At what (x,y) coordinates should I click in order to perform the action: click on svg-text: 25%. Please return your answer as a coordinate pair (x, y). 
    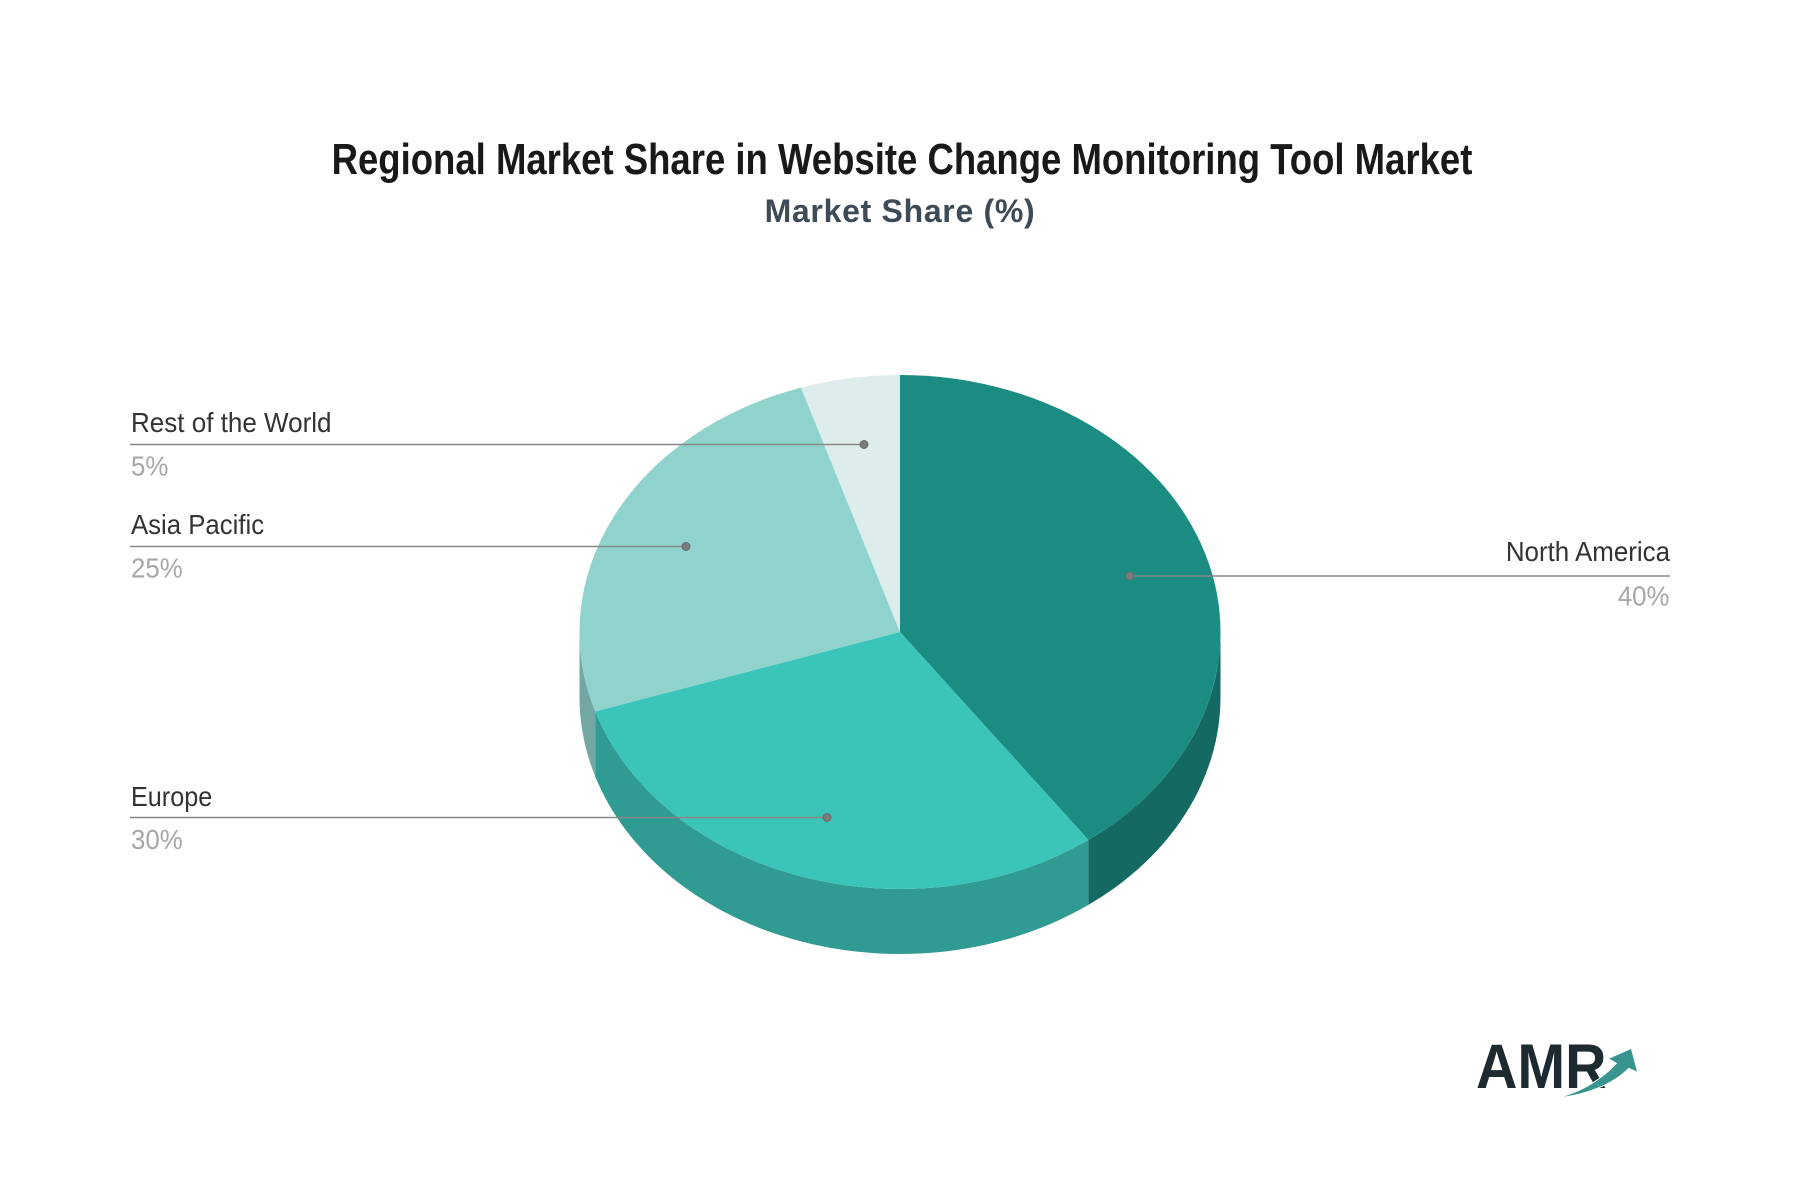
    Looking at the image, I should click on (157, 568).